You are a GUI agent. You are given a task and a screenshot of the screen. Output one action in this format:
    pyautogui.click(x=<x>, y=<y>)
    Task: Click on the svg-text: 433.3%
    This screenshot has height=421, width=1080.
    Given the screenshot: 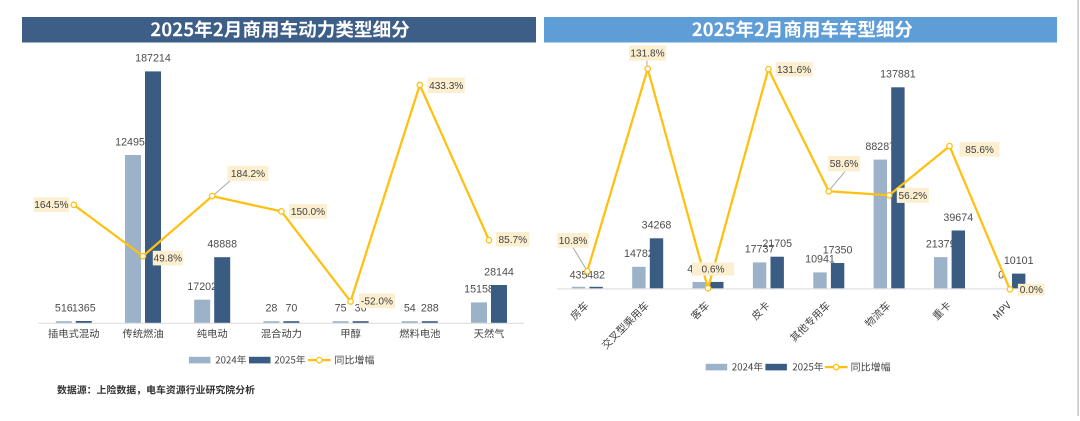 What is the action you would take?
    pyautogui.click(x=446, y=86)
    